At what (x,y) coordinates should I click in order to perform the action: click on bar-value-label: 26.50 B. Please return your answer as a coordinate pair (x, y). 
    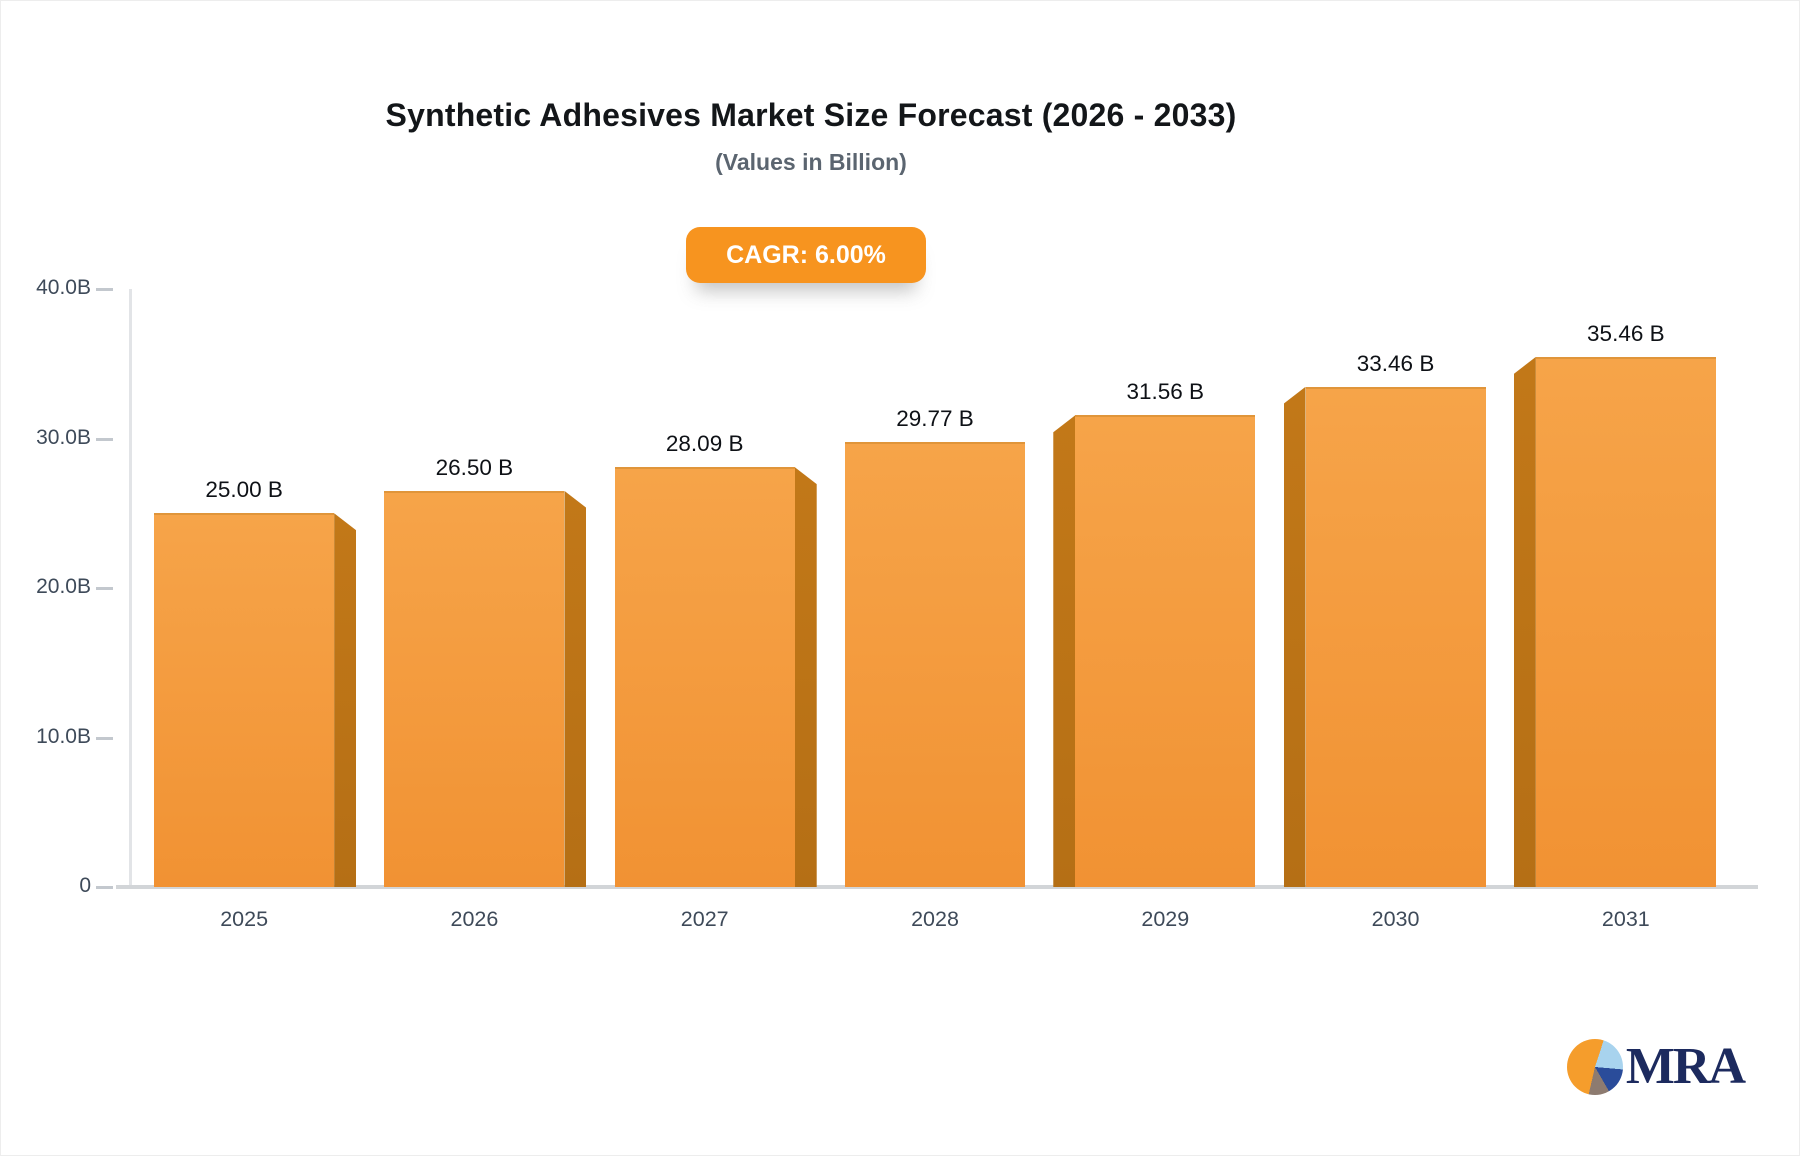
    Looking at the image, I should click on (474, 467).